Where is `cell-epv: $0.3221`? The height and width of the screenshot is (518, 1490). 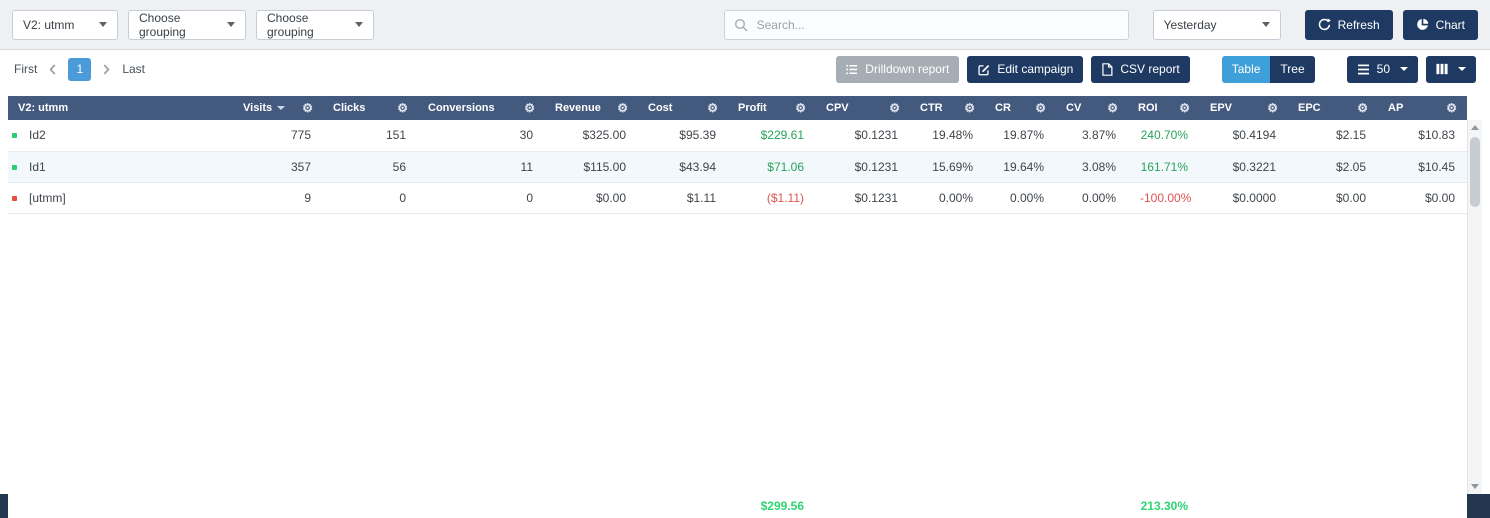
cell-epv: $0.3221 is located at coordinates (1244, 167).